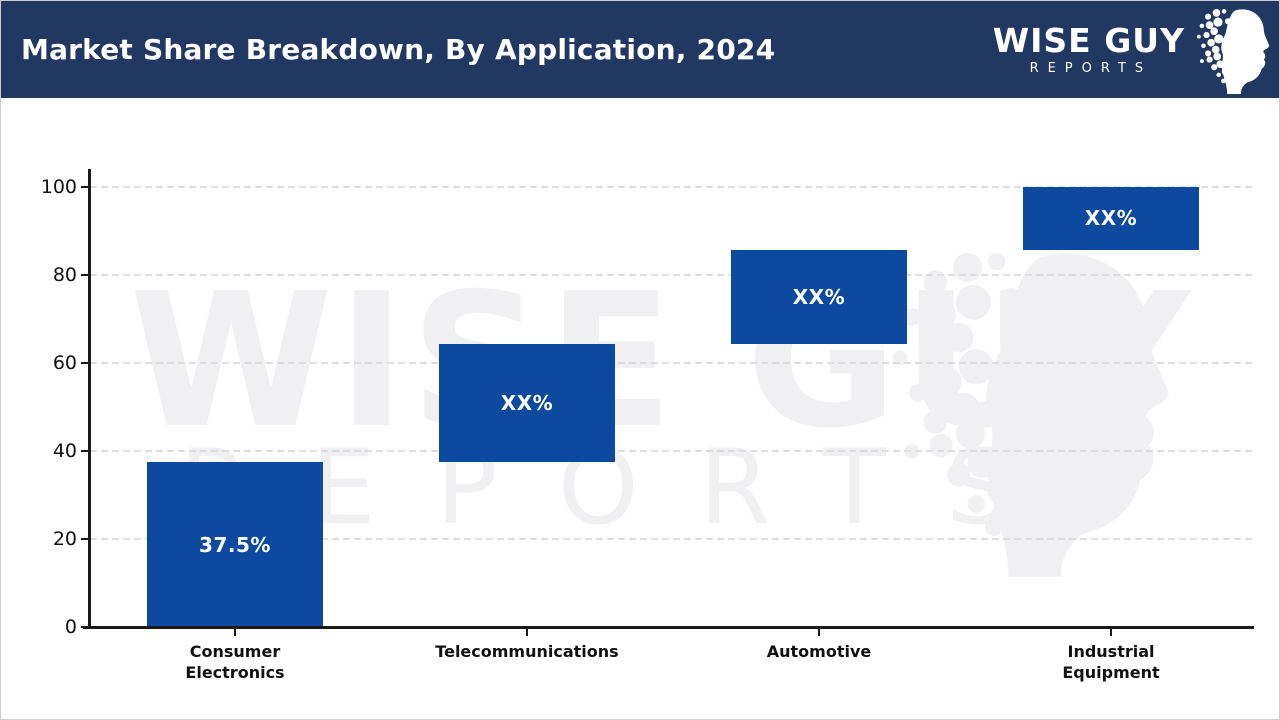  I want to click on x-category-label-line: Equipment, so click(1111, 672).